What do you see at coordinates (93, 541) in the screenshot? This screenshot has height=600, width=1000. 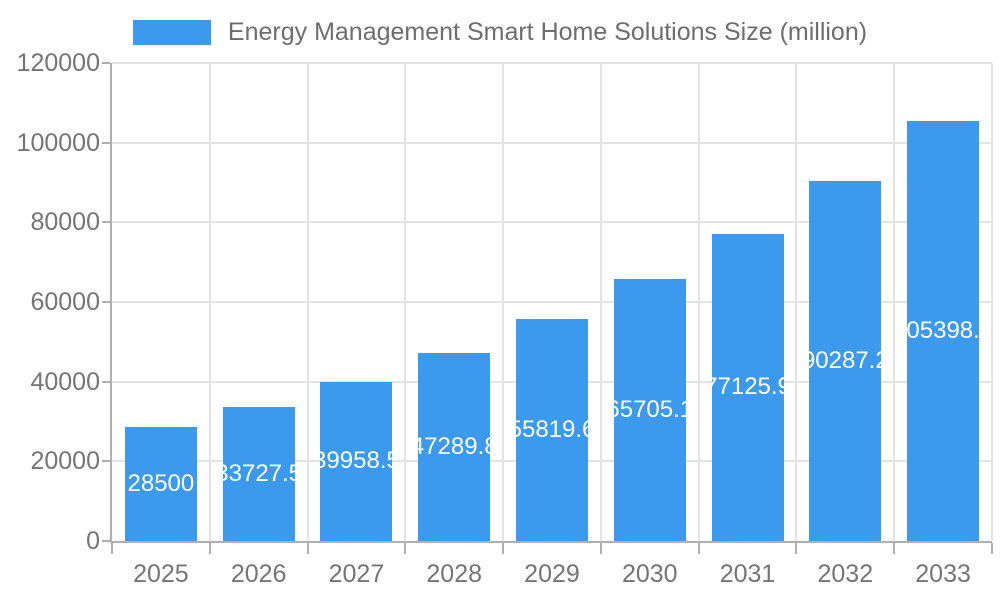 I see `y-axis-tick-label: 0` at bounding box center [93, 541].